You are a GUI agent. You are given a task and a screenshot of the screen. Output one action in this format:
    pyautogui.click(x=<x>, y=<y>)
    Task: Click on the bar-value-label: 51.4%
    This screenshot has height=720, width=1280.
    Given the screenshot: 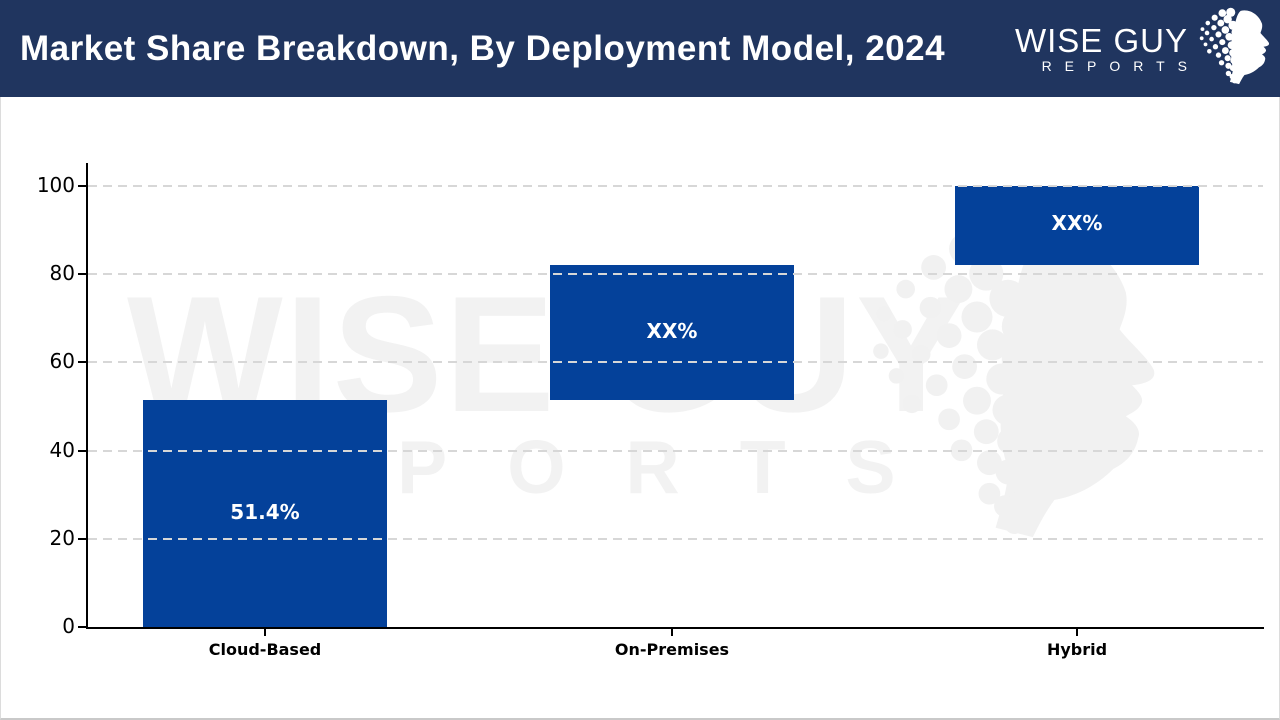 What is the action you would take?
    pyautogui.click(x=265, y=511)
    